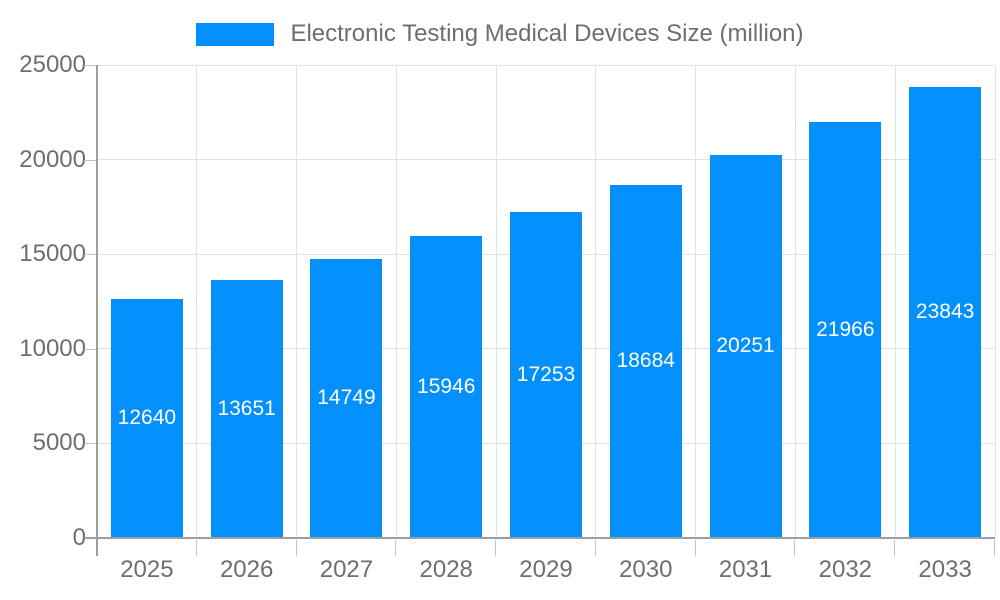 This screenshot has width=1000, height=600. I want to click on bar-value-label: 17253, so click(546, 374).